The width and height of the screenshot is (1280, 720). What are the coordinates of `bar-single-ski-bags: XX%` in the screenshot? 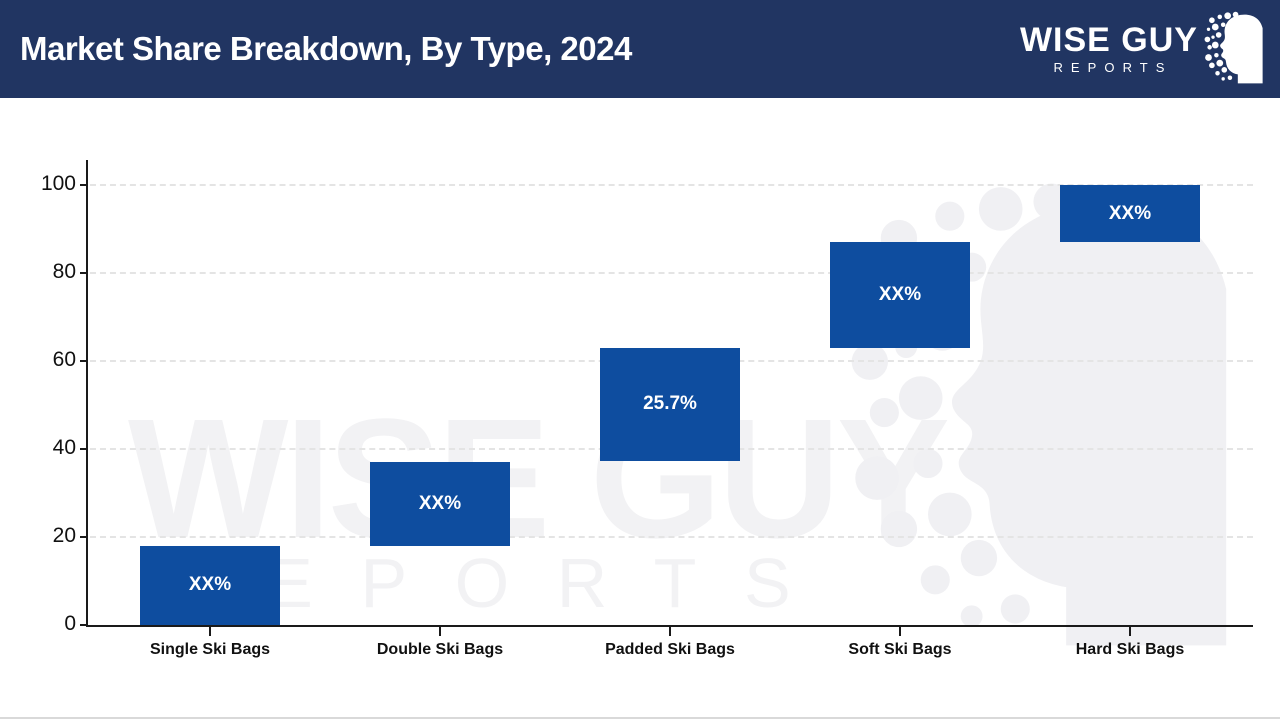 It's located at (210, 585).